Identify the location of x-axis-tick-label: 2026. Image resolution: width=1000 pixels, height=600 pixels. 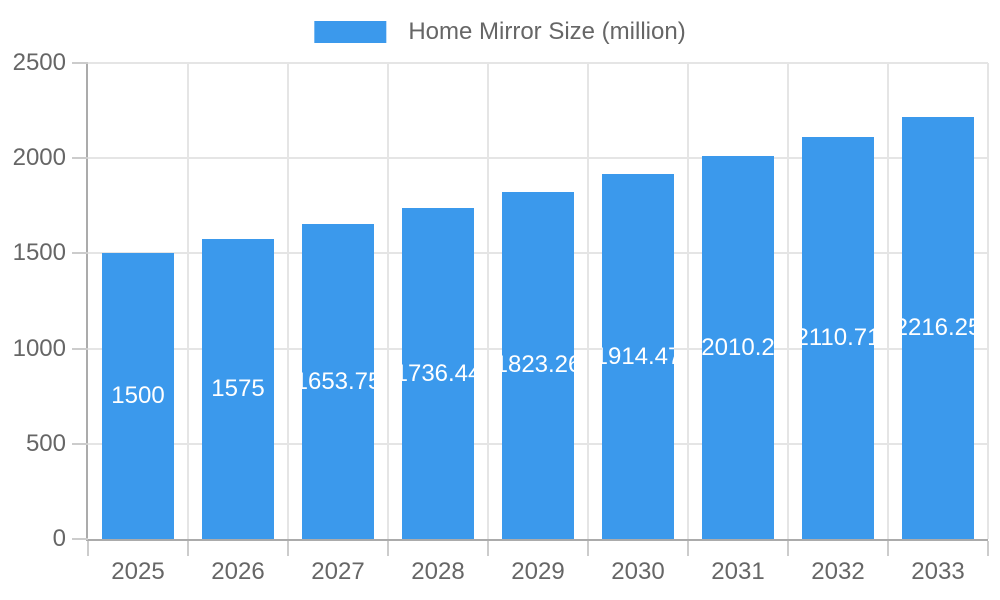
(238, 571).